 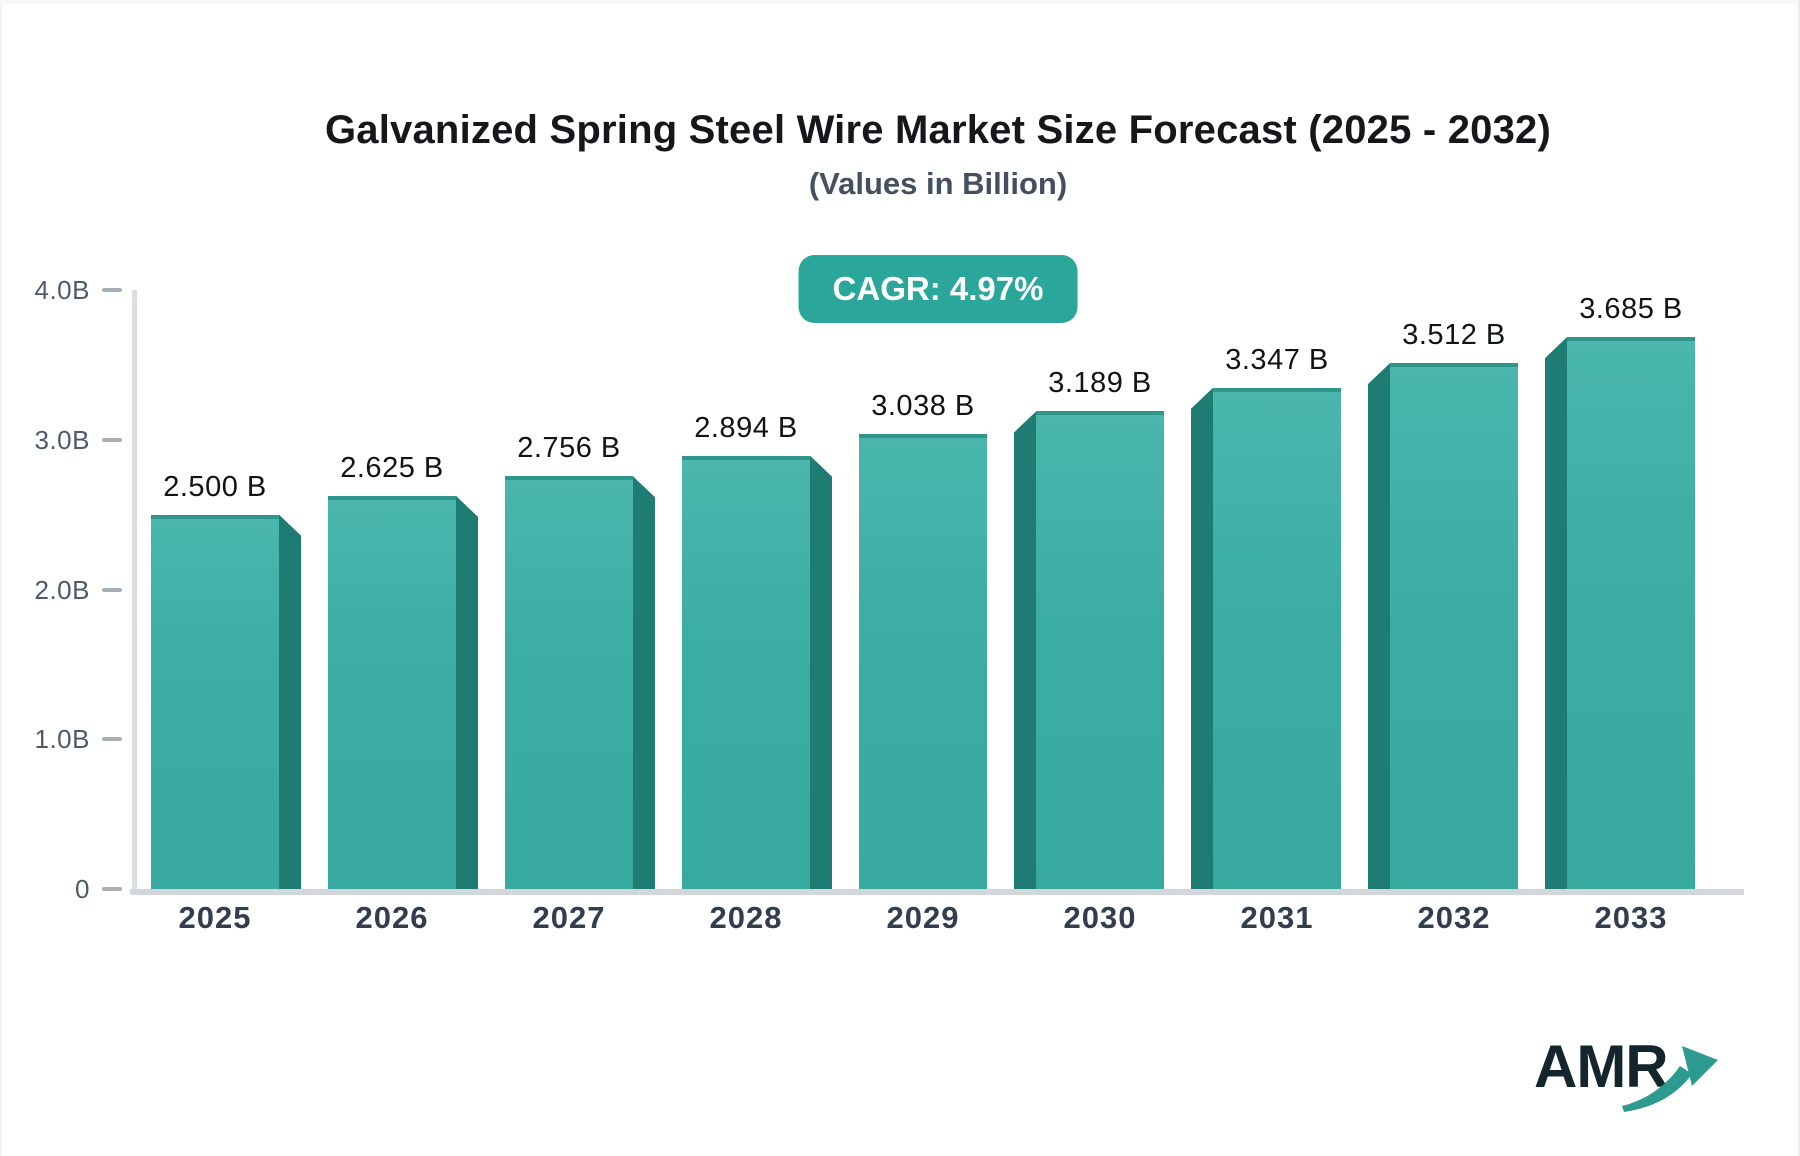 What do you see at coordinates (900, 2) in the screenshot?
I see `page-top-strip` at bounding box center [900, 2].